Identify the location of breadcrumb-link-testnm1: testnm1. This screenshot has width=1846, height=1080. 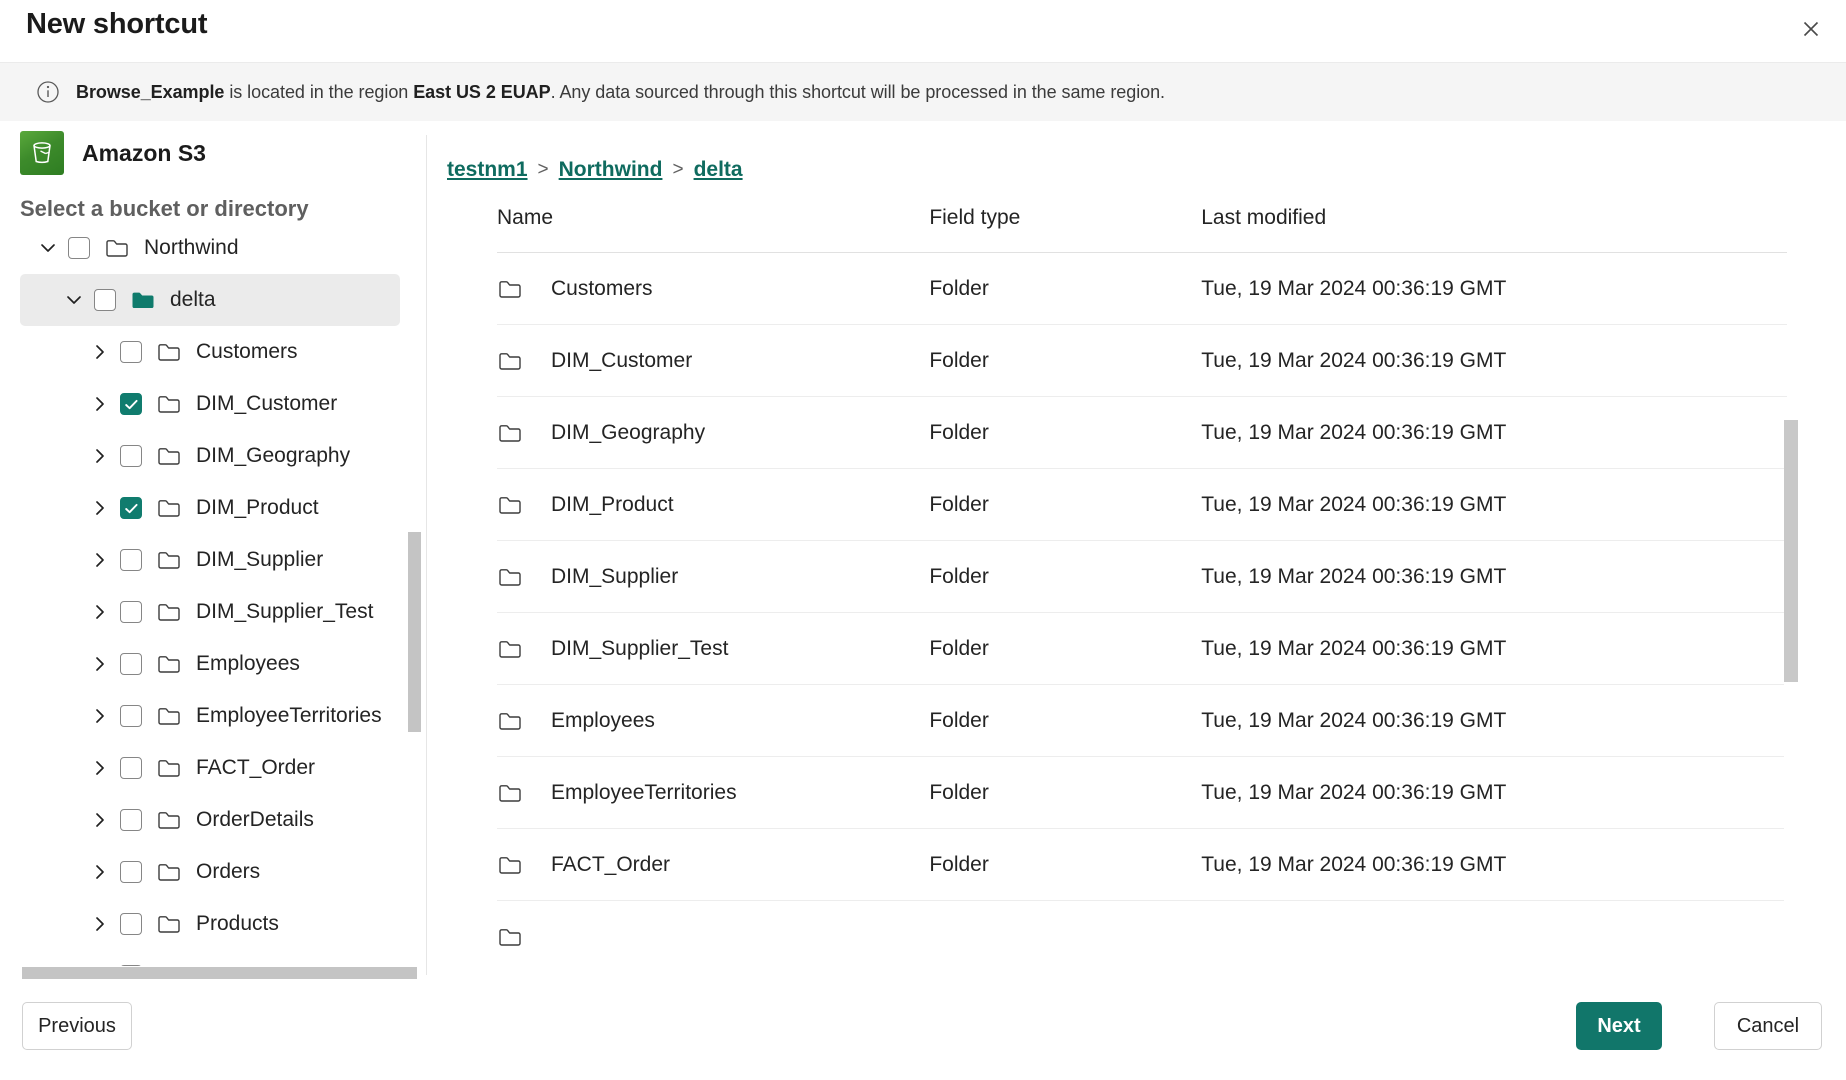
(487, 169).